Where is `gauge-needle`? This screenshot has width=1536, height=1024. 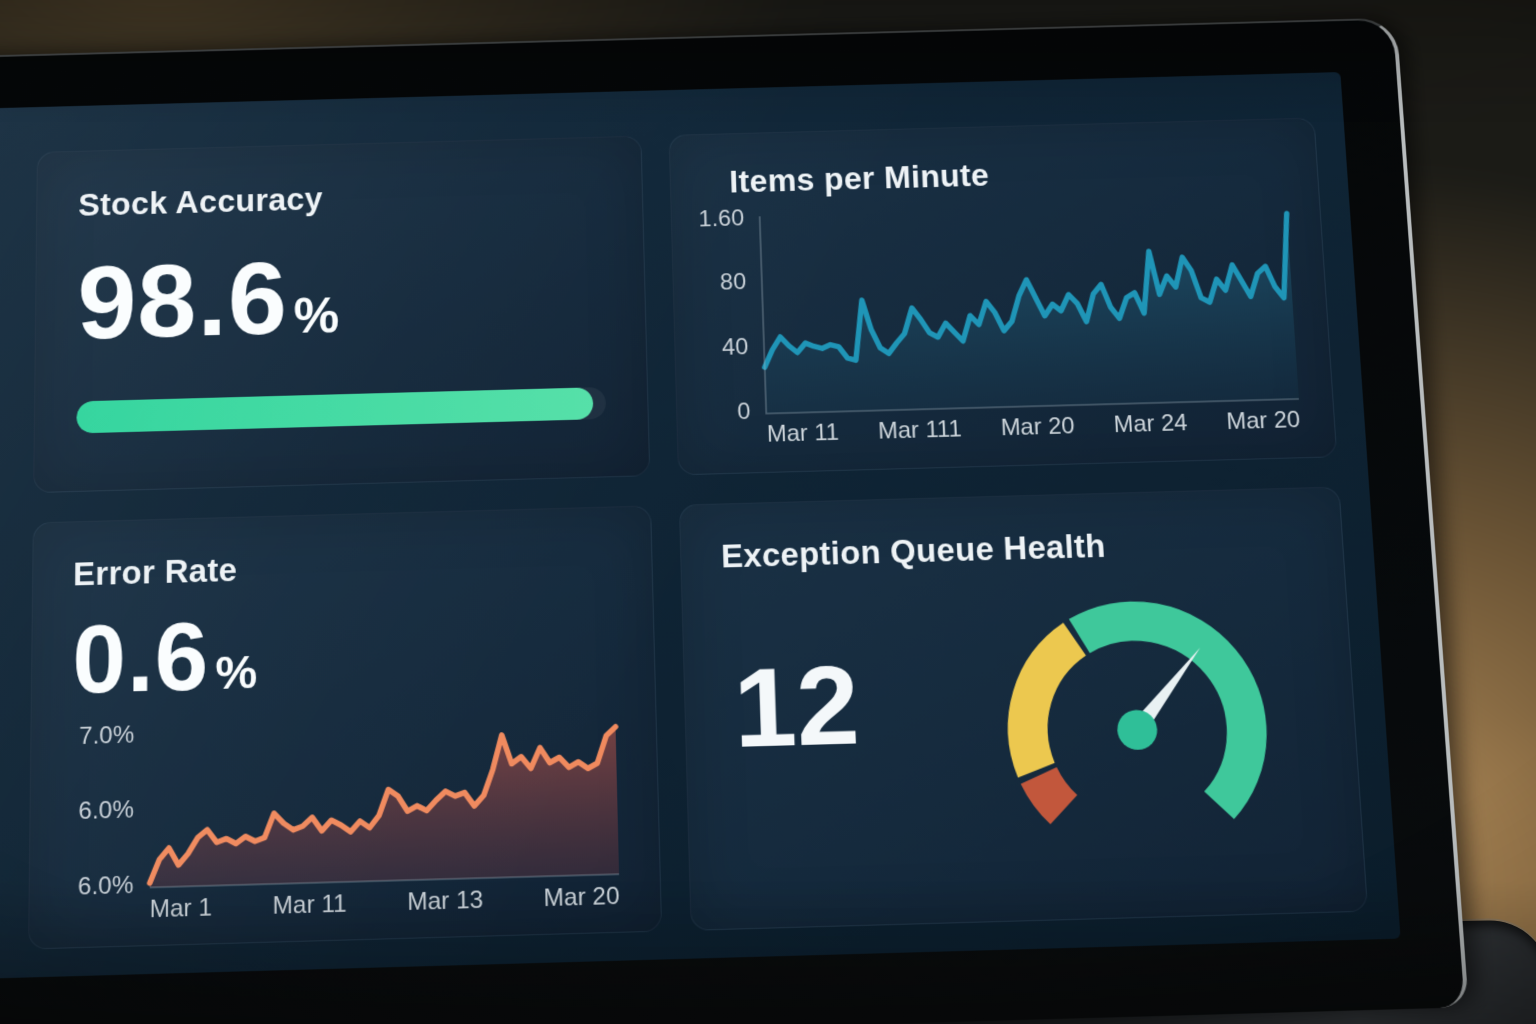 gauge-needle is located at coordinates (1166, 691).